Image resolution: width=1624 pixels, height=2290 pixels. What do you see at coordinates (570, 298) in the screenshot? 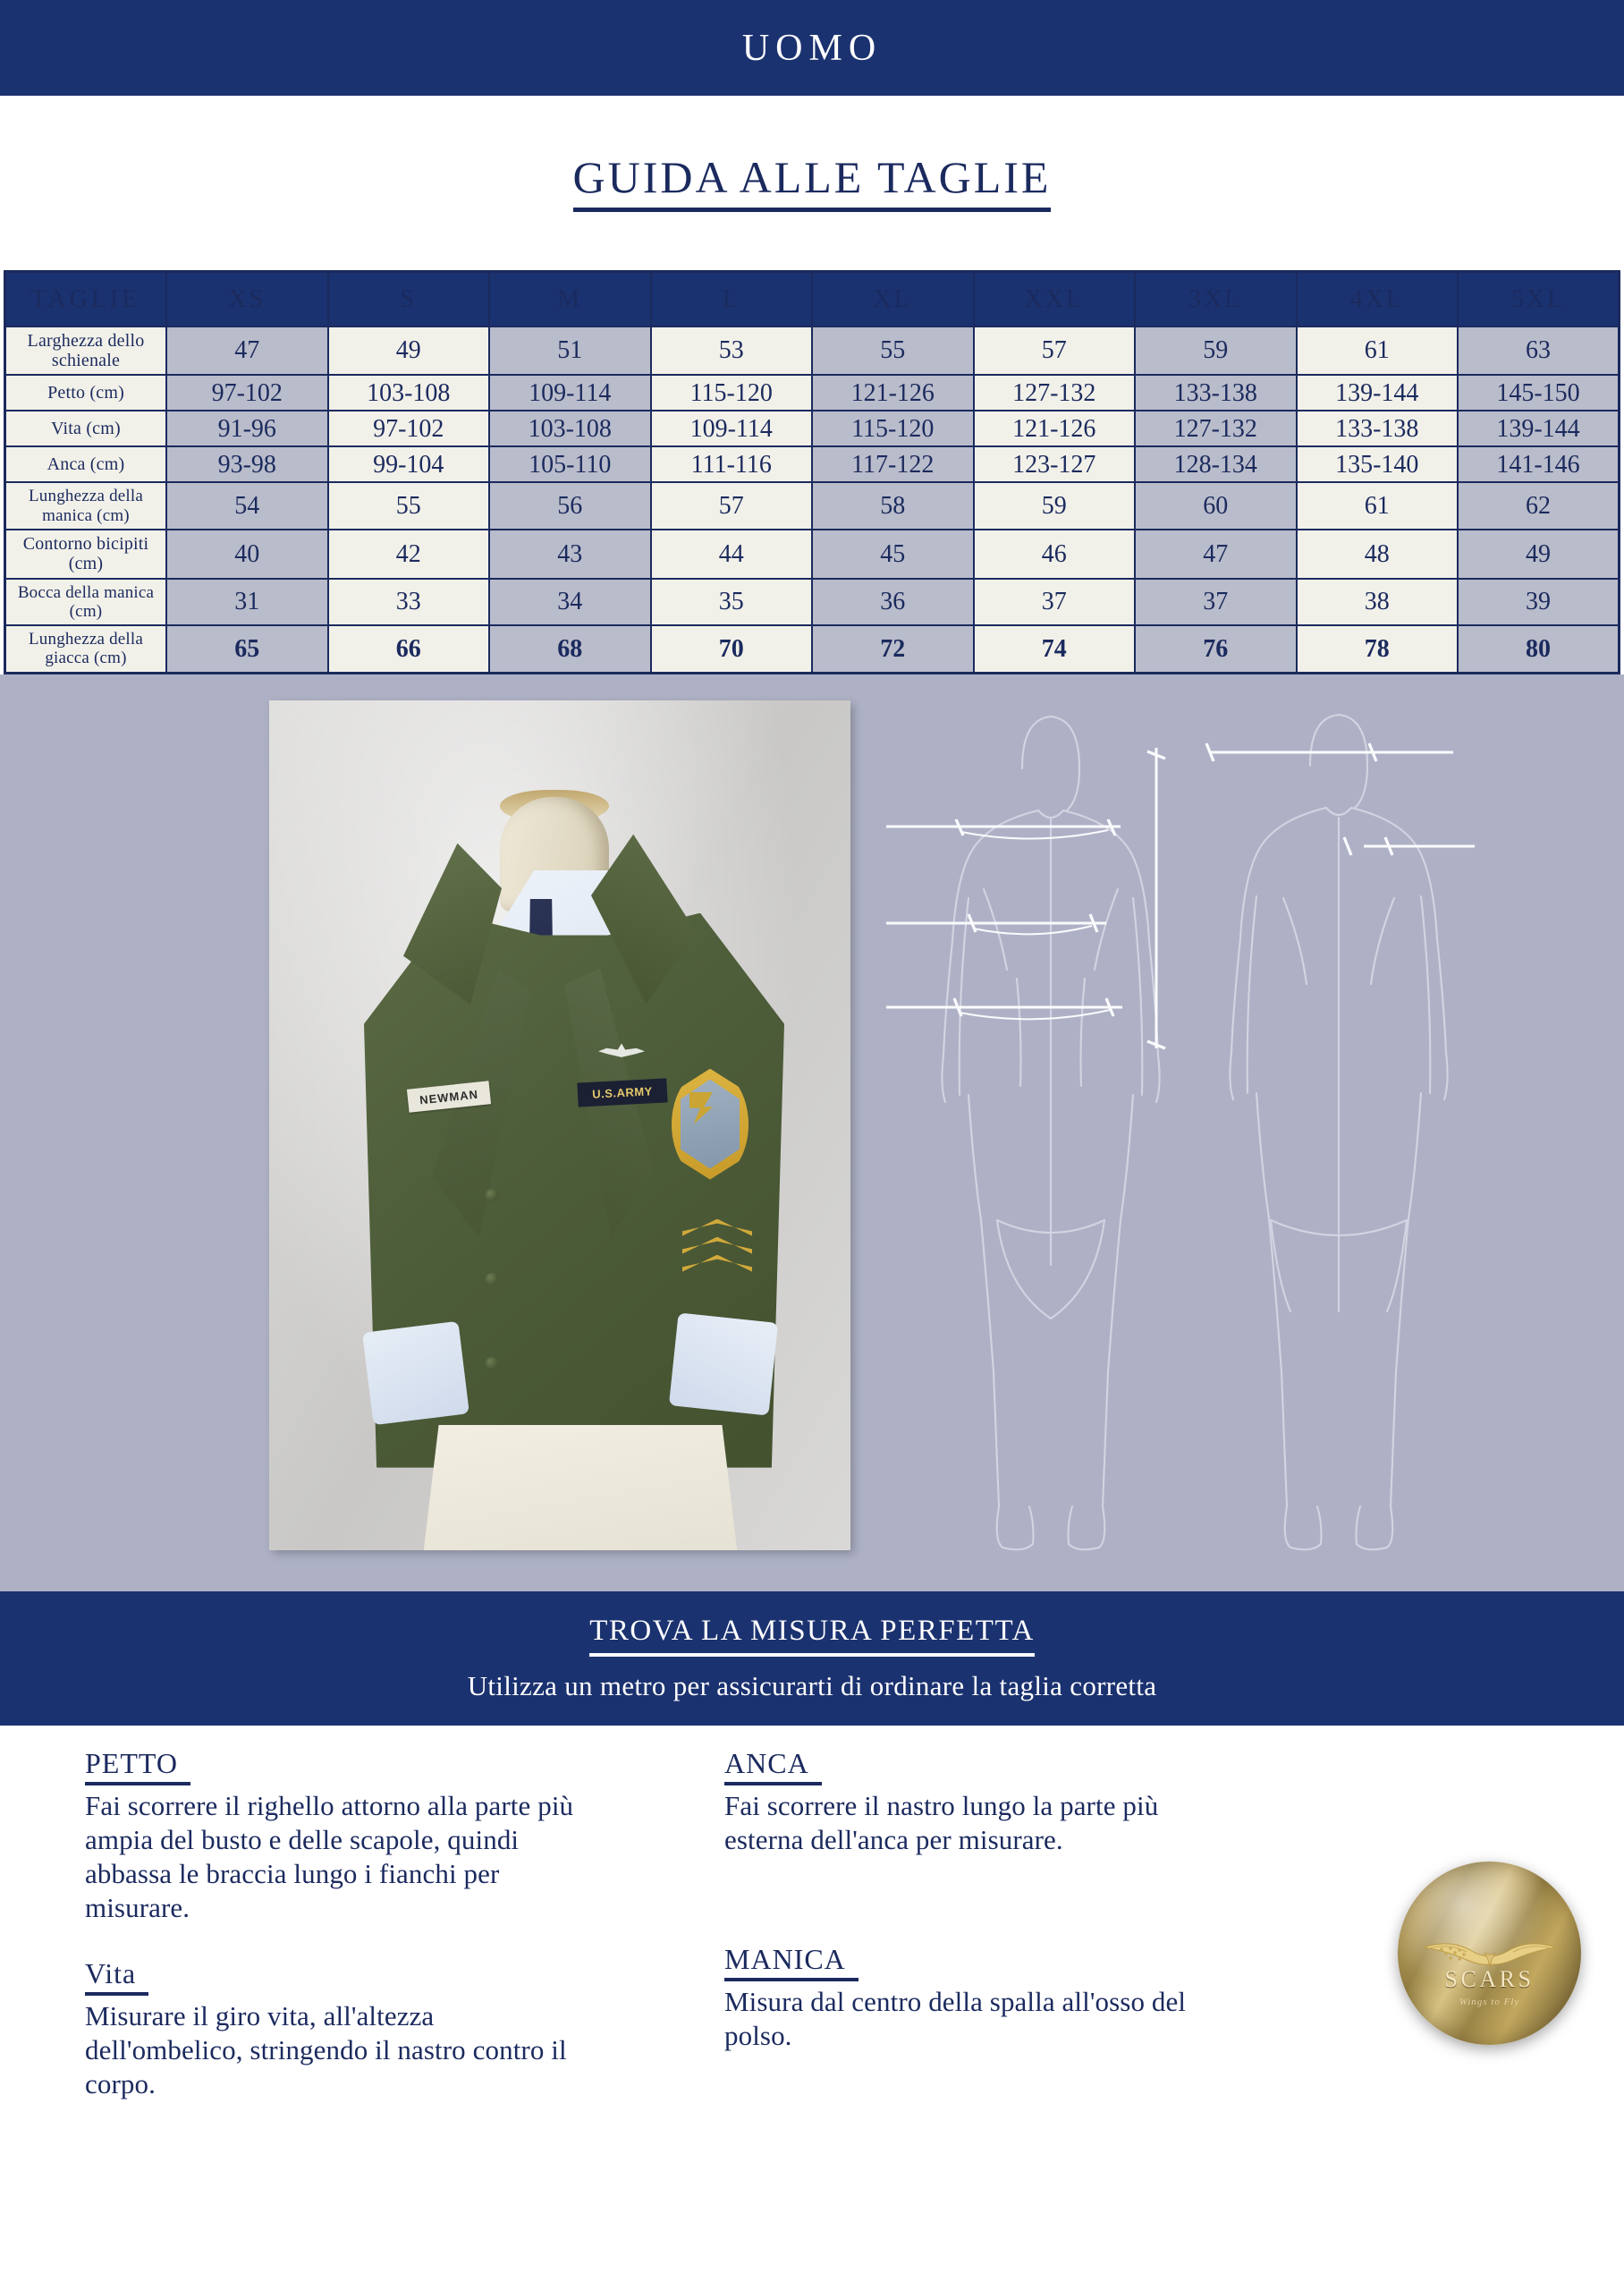
I see `header-cell-m: M` at bounding box center [570, 298].